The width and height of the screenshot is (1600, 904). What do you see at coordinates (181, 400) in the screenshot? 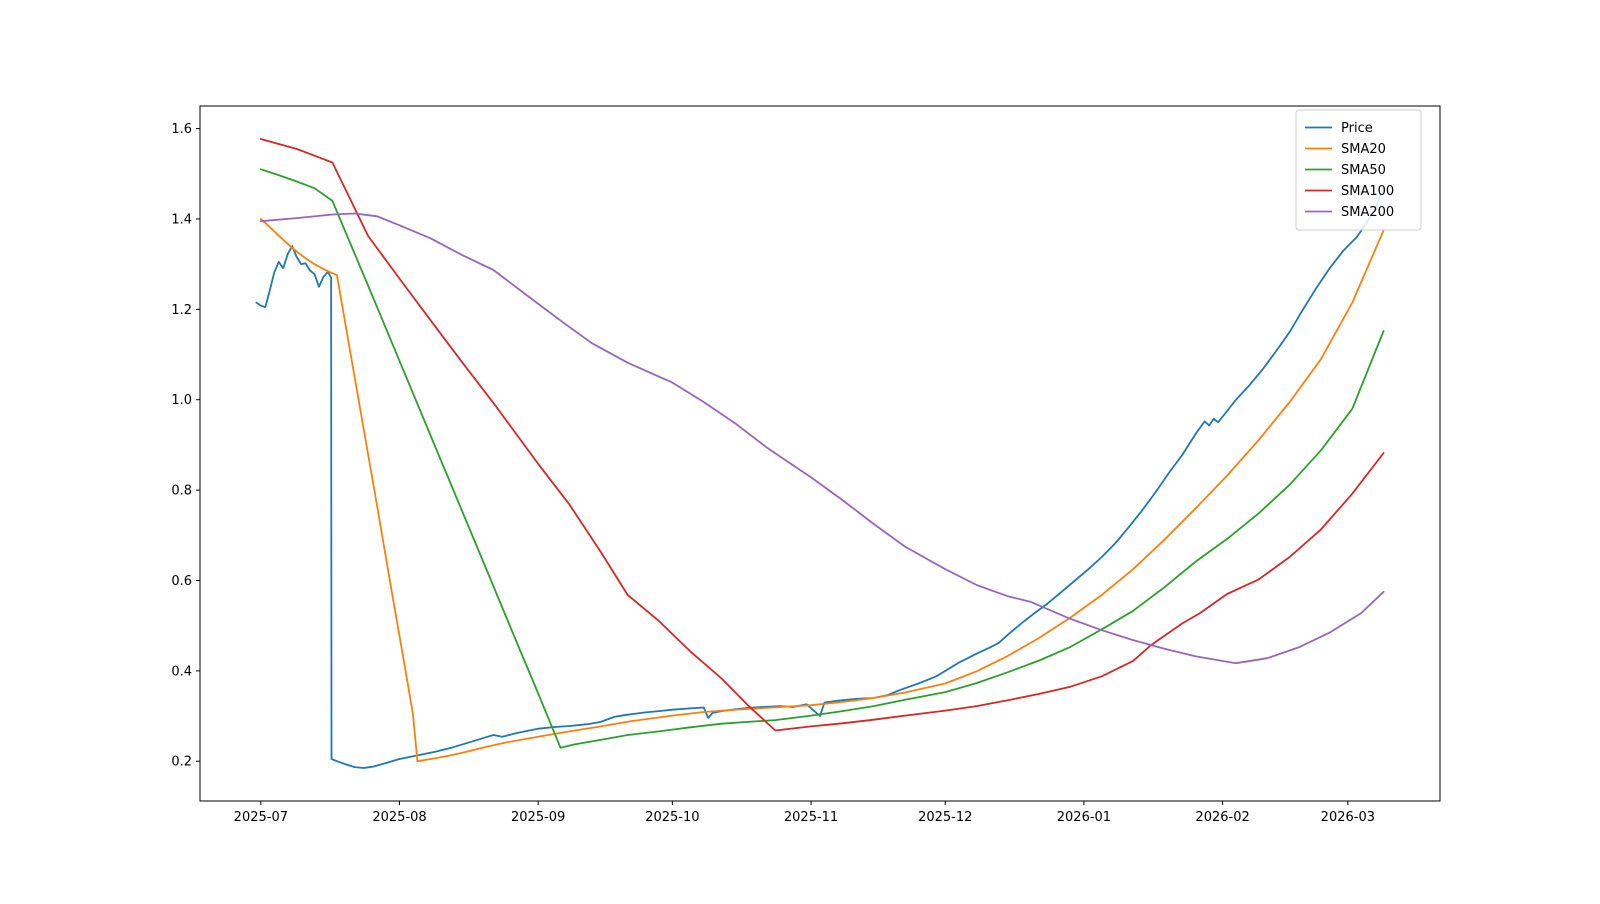
I see `y-tick-label: 1.0` at bounding box center [181, 400].